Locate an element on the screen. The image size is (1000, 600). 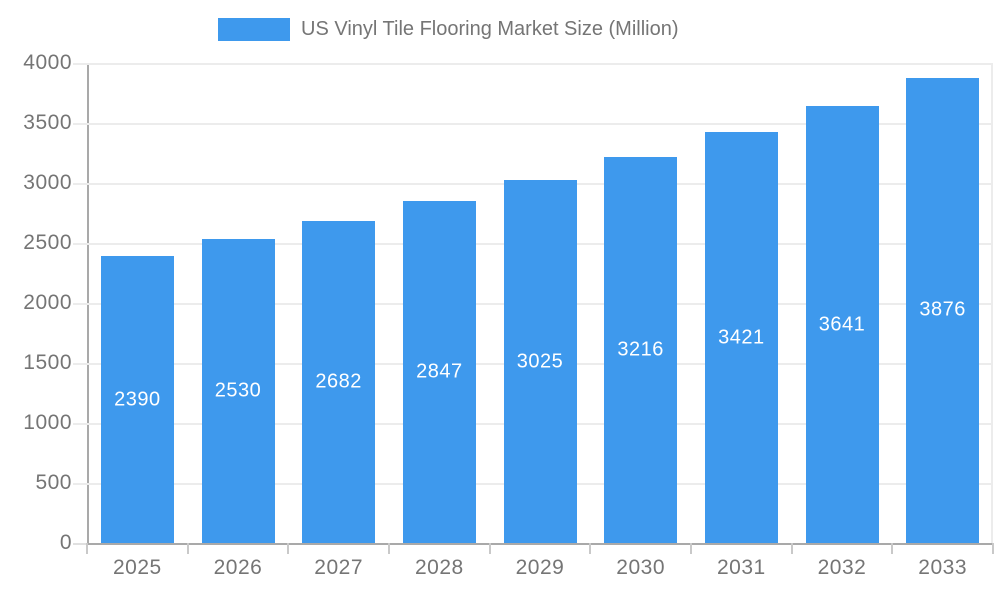
y-axis-label: 1500 is located at coordinates (47, 362).